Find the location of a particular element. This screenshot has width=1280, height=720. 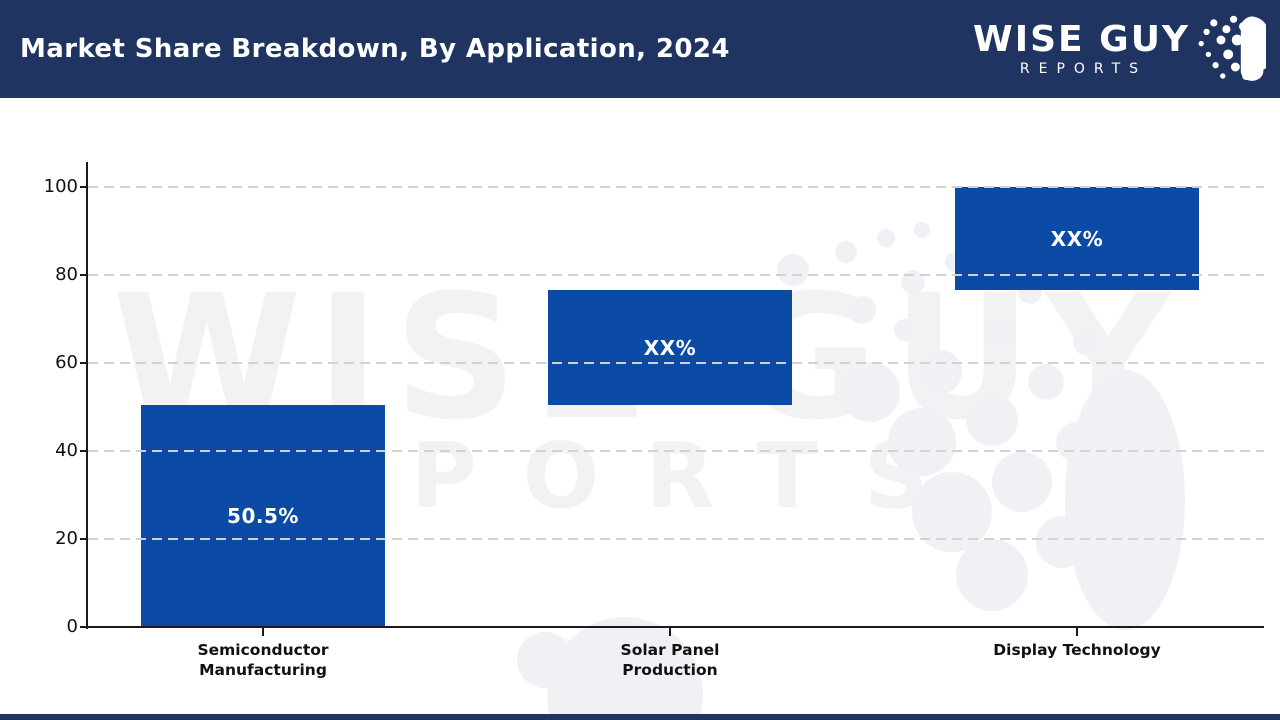

x-category-label-solar-panel-production: Solar Panel Production is located at coordinates (670, 660).